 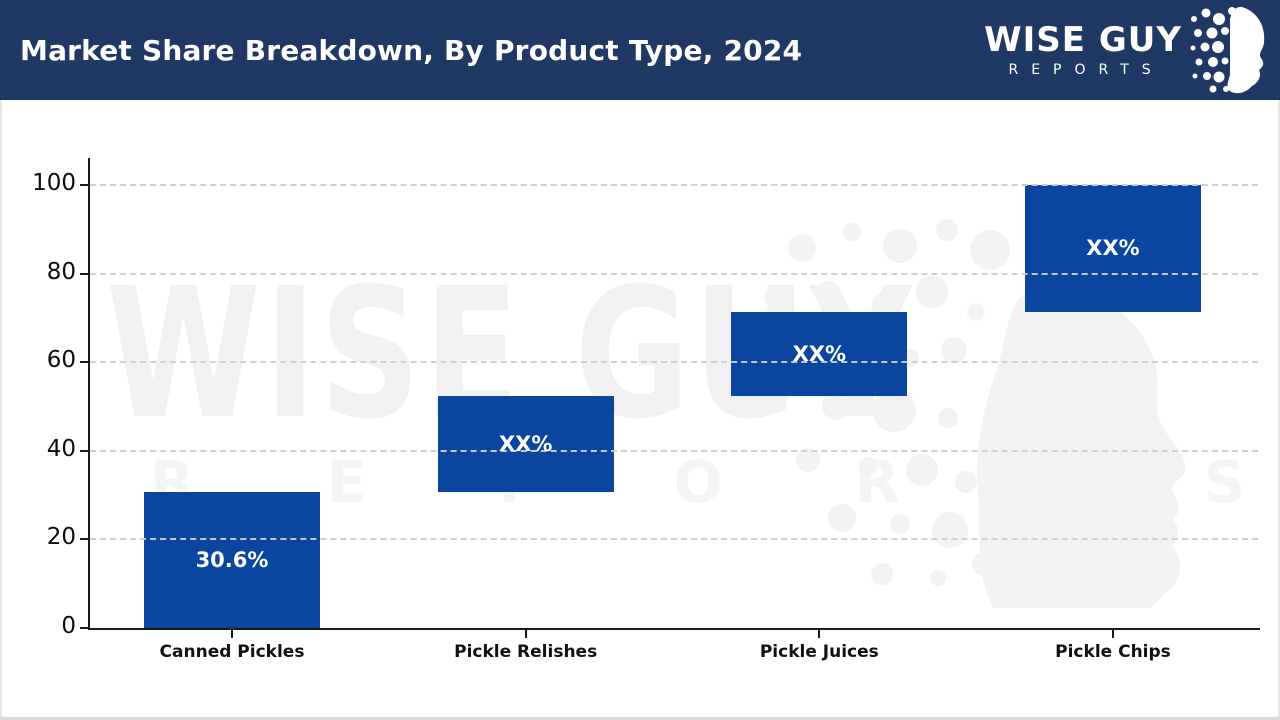 I want to click on y-tick-label: 0, so click(x=68, y=626).